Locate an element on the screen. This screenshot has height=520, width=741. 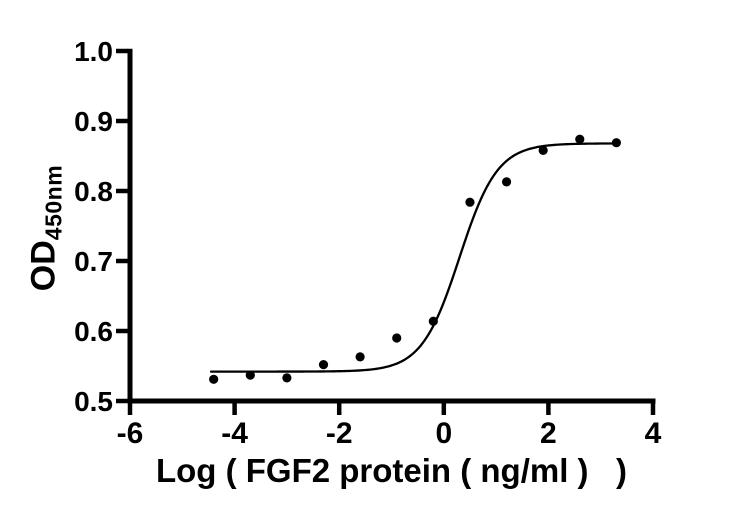
y-axis-title-subscript: 450nm is located at coordinates (53, 202).